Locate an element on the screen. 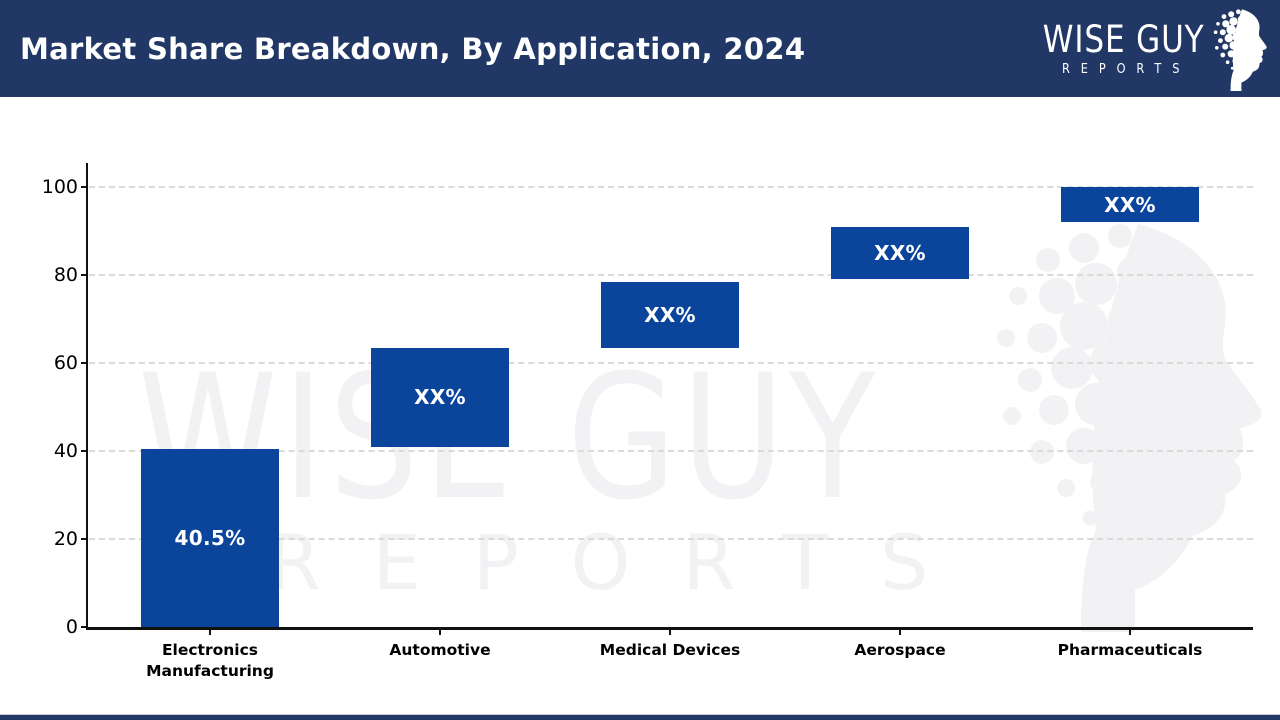  y-tick-label: 0 is located at coordinates (71, 627).